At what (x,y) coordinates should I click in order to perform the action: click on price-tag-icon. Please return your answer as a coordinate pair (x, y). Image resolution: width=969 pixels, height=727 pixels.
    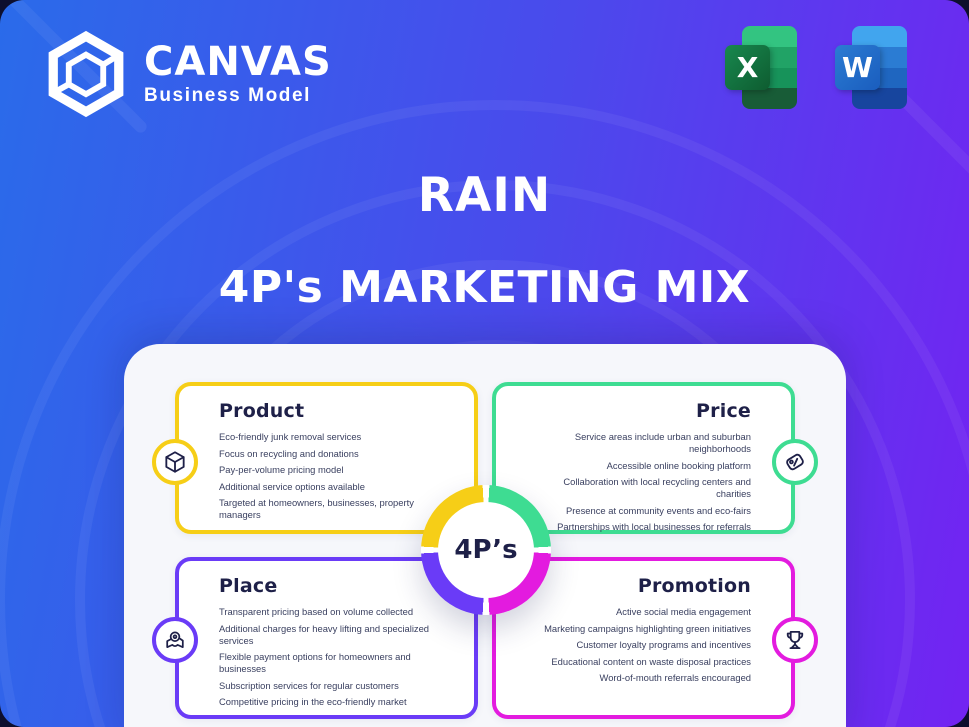
    Looking at the image, I should click on (795, 462).